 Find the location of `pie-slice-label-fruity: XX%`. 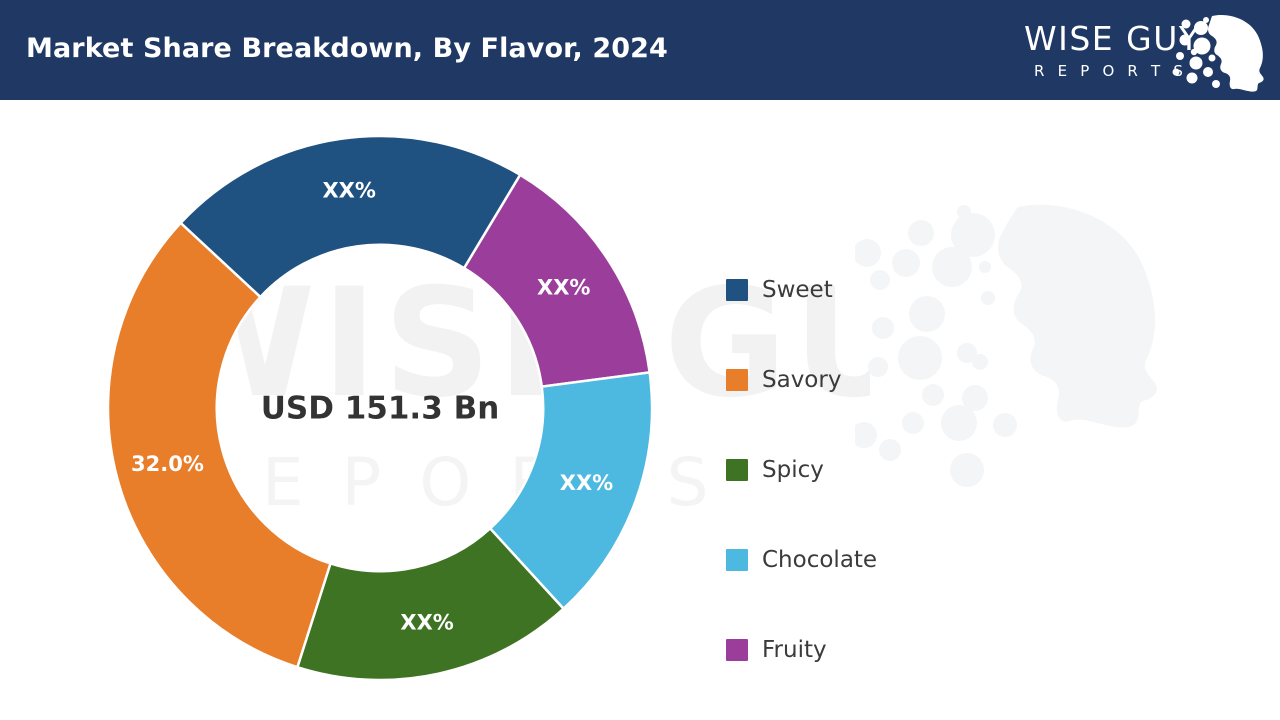

pie-slice-label-fruity: XX% is located at coordinates (563, 287).